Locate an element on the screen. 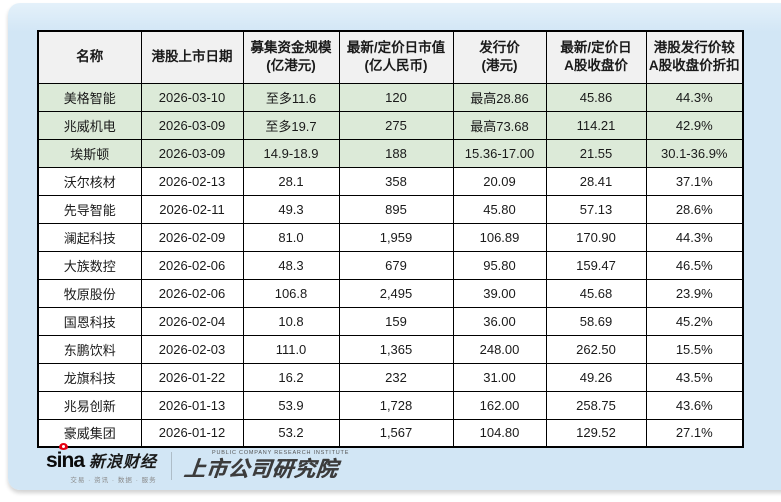  table-cell: 53.9 is located at coordinates (291, 405).